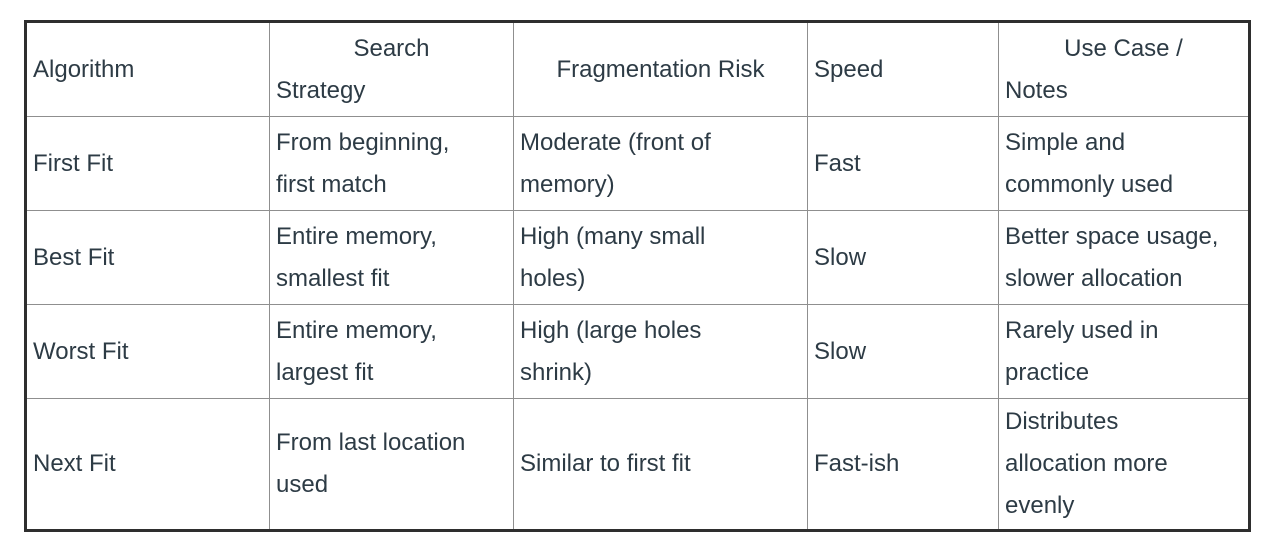 This screenshot has height=554, width=1272. What do you see at coordinates (84, 69) in the screenshot?
I see `column-header-label: Algorithm` at bounding box center [84, 69].